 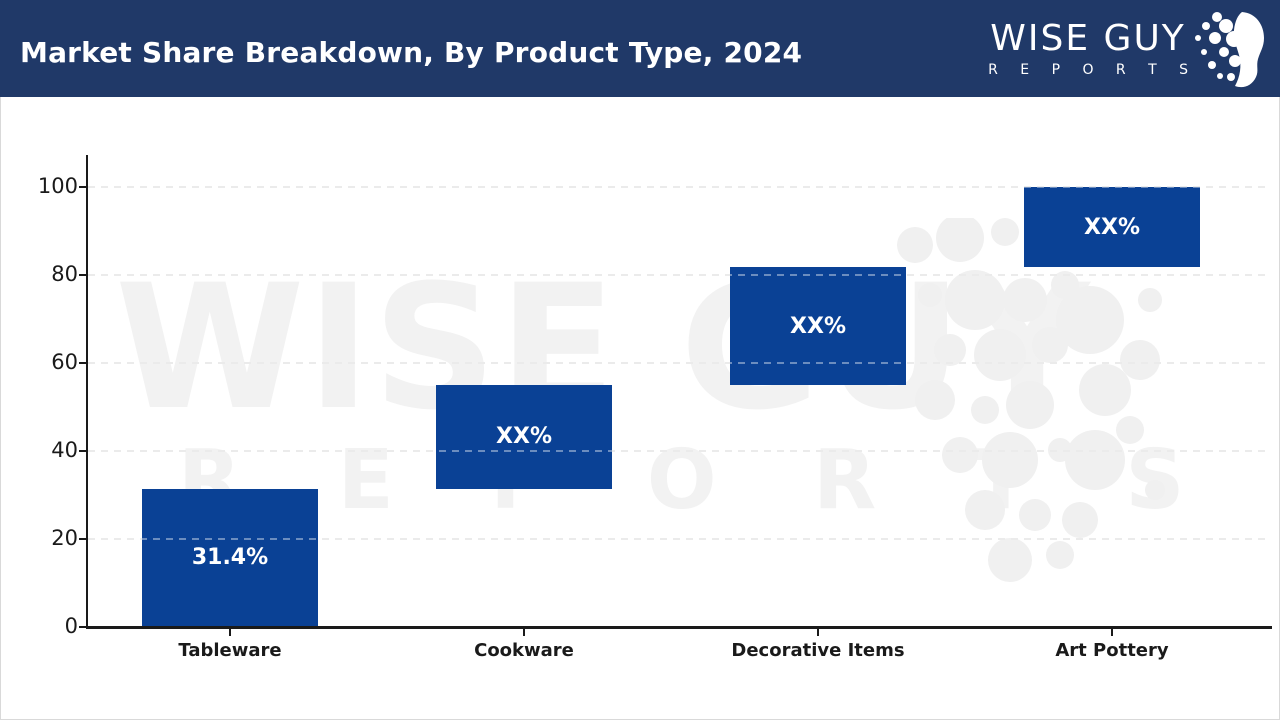 I want to click on y-axis-tick-label: 60, so click(x=64, y=362).